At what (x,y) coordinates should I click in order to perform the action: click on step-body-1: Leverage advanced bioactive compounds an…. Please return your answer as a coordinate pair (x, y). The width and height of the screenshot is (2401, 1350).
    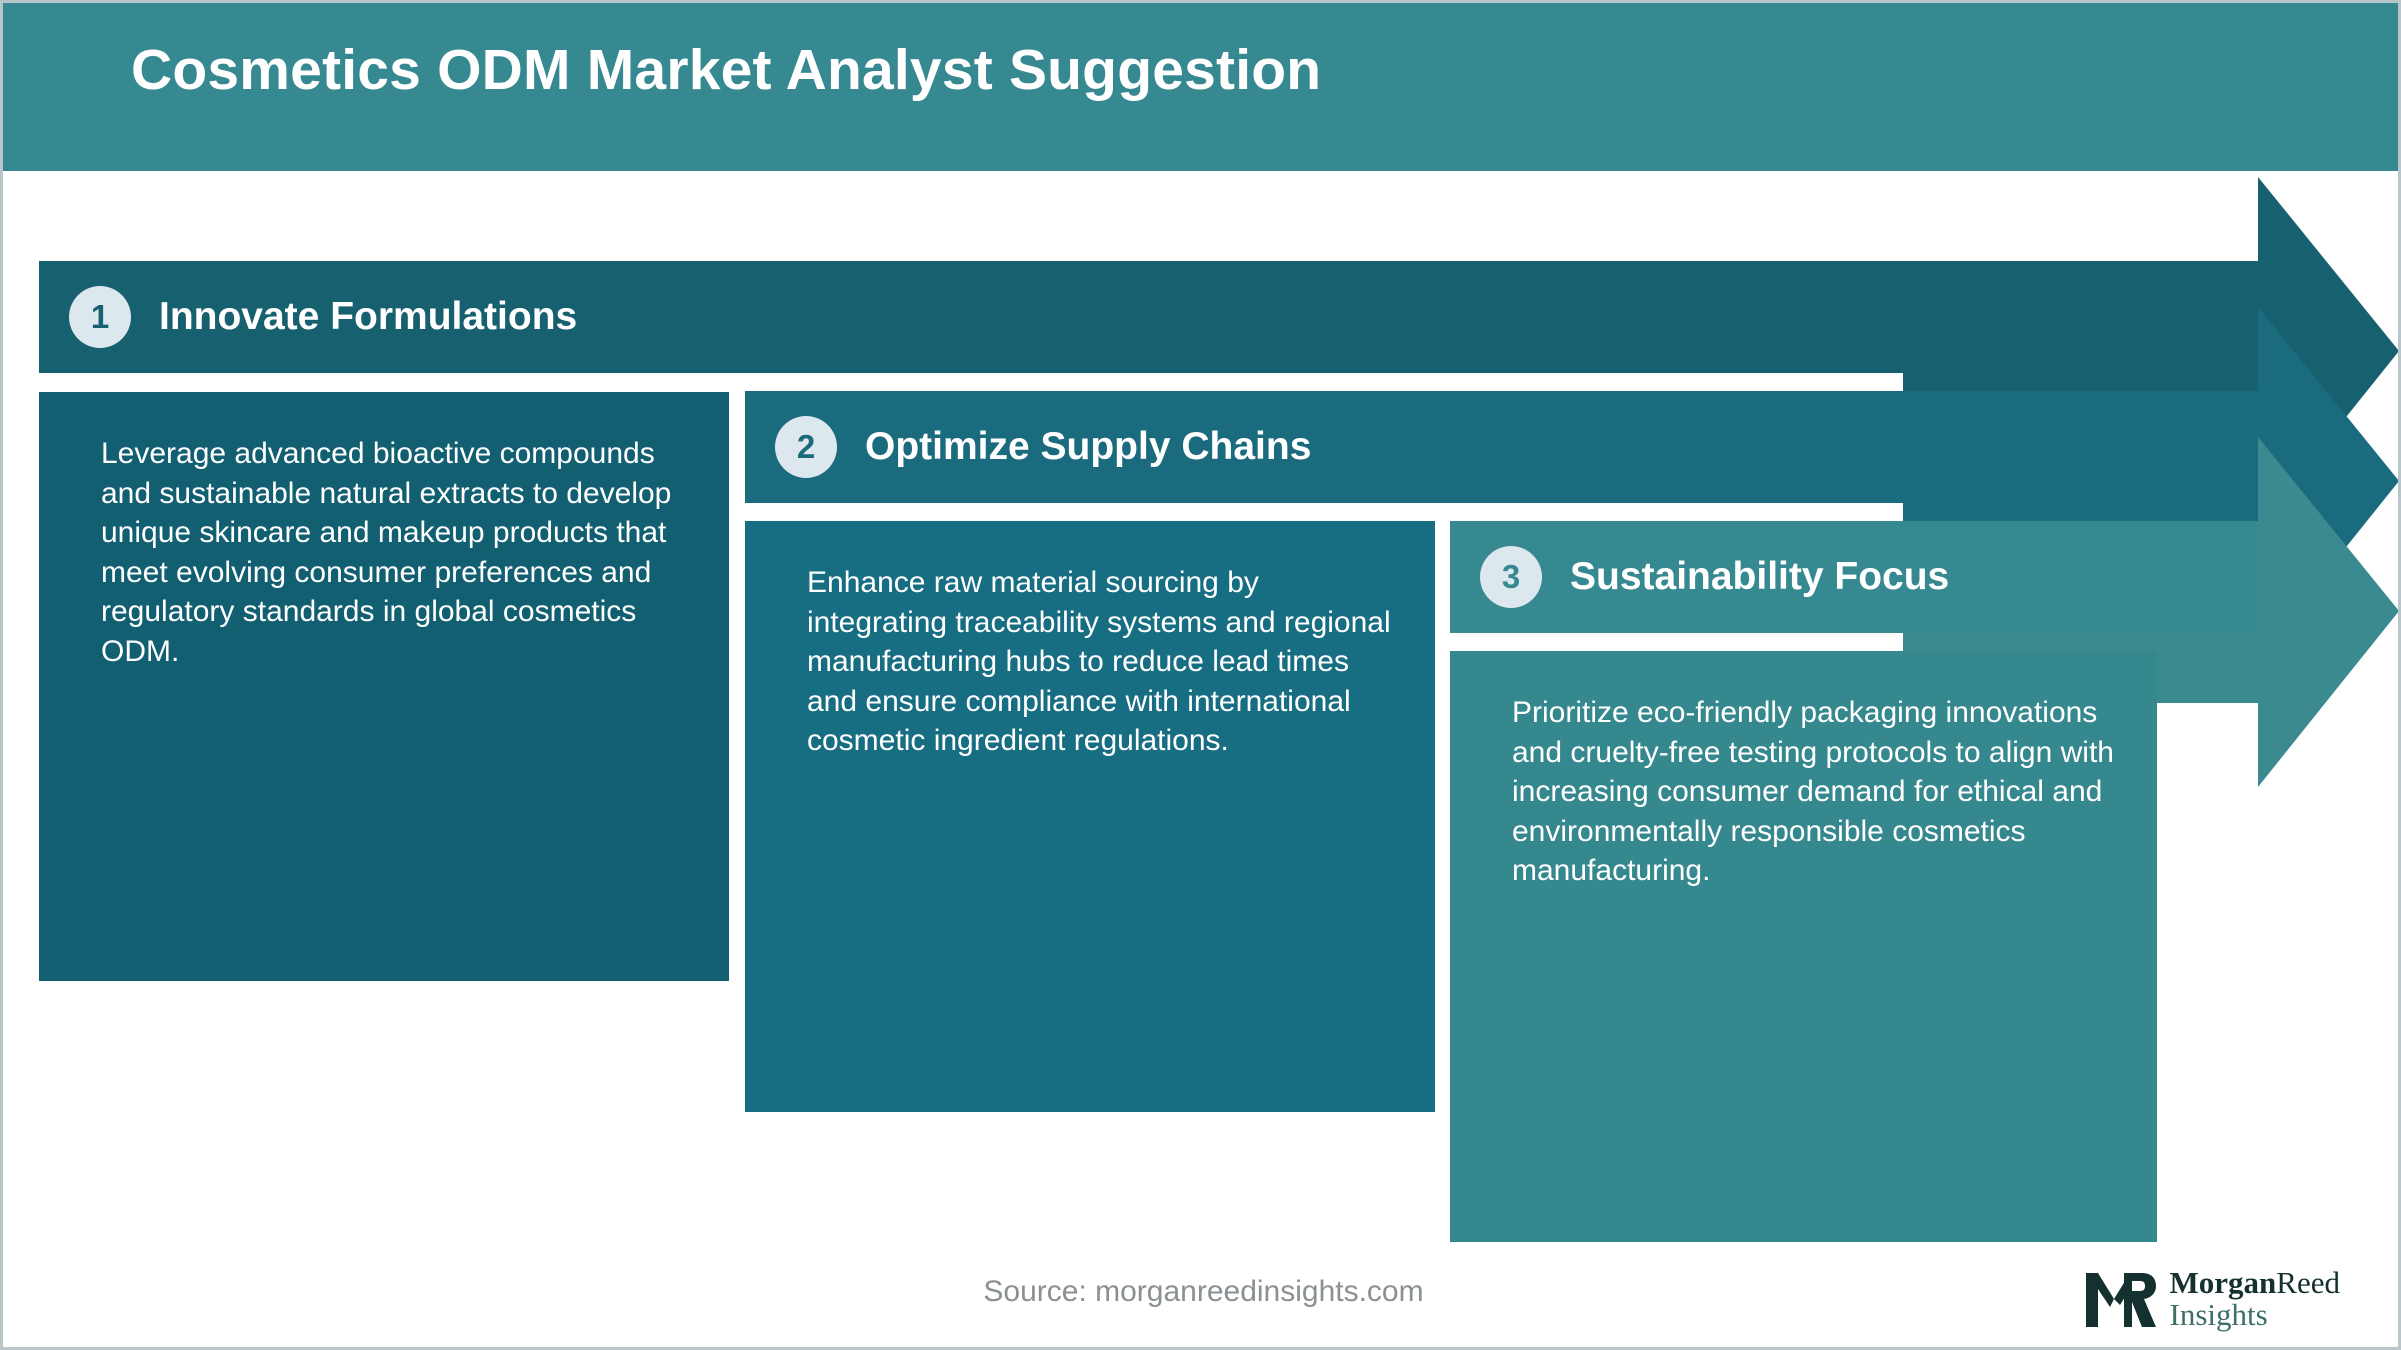
    Looking at the image, I should click on (384, 686).